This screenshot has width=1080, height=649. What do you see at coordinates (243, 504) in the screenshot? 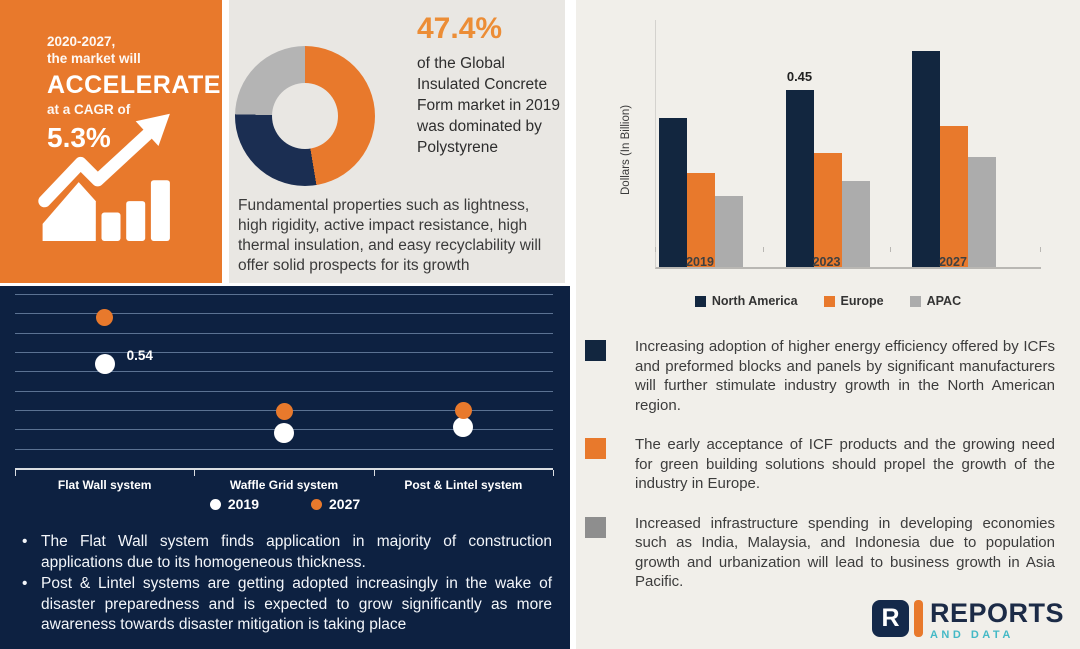
I see `legend-label: 2019` at bounding box center [243, 504].